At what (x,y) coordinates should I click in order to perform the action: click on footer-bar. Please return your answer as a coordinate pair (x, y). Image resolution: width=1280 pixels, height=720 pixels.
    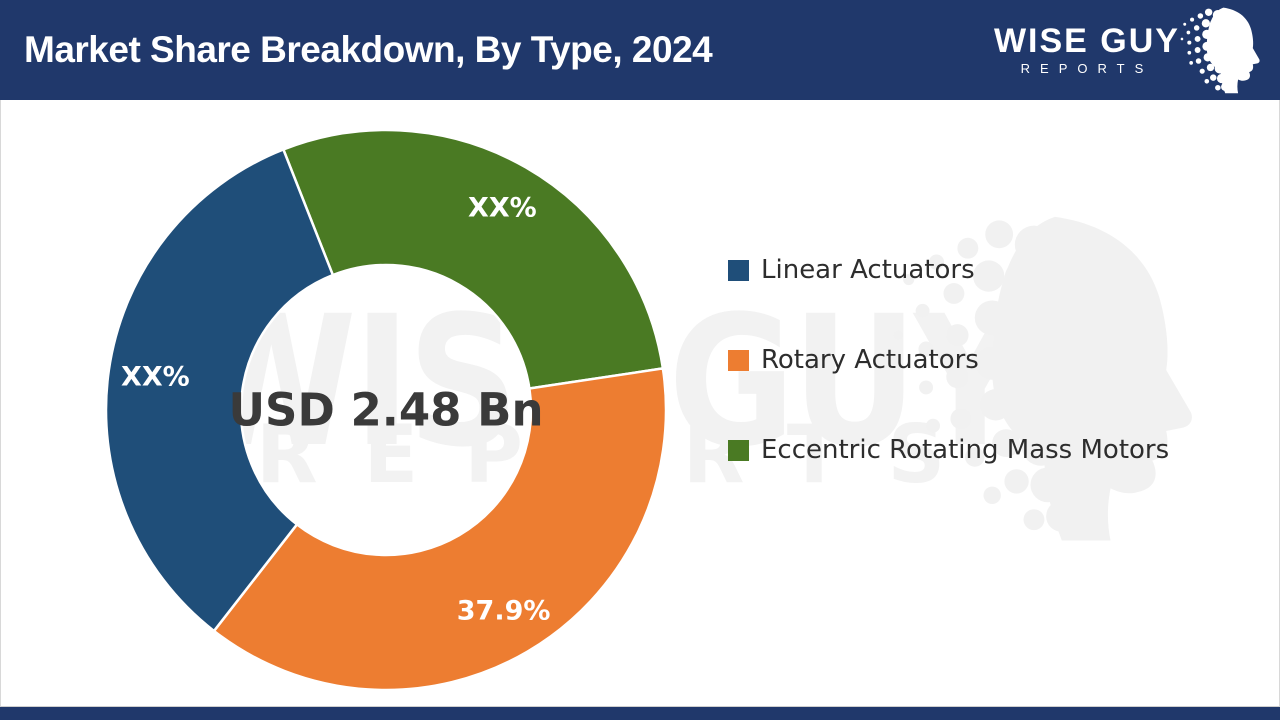
    Looking at the image, I should click on (640, 713).